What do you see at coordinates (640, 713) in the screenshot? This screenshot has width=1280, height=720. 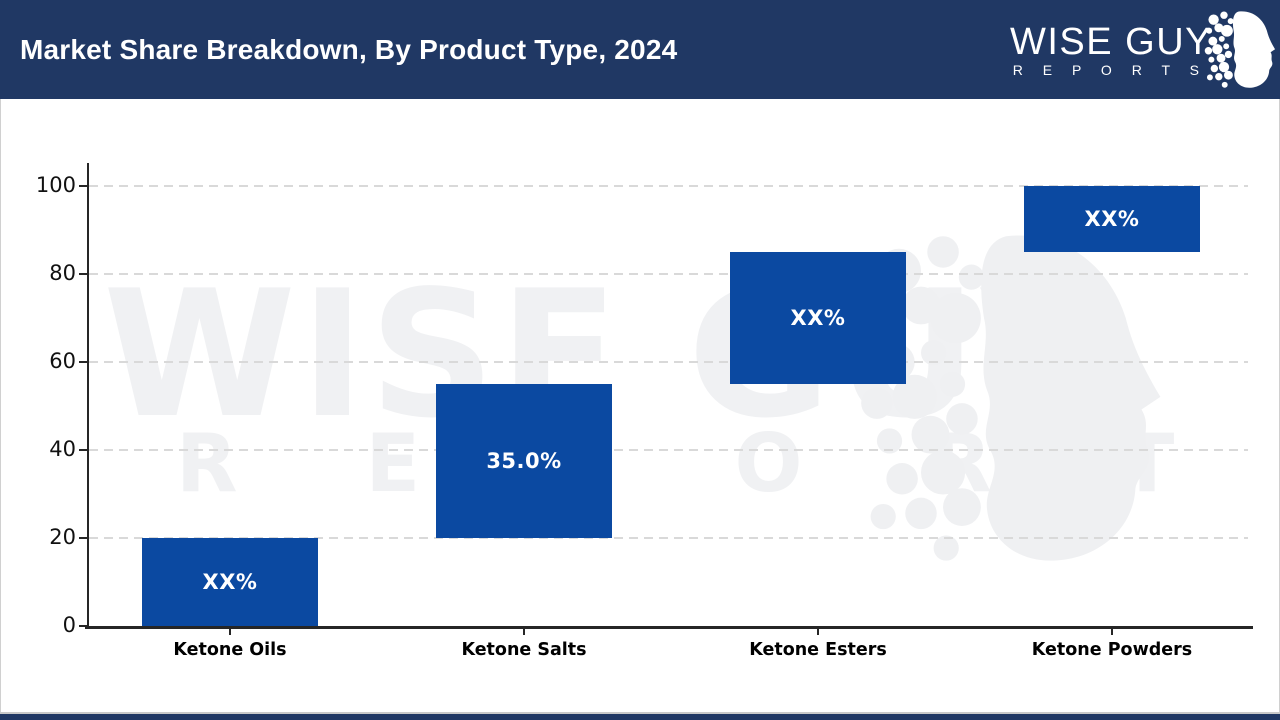 I see `footer-divider` at bounding box center [640, 713].